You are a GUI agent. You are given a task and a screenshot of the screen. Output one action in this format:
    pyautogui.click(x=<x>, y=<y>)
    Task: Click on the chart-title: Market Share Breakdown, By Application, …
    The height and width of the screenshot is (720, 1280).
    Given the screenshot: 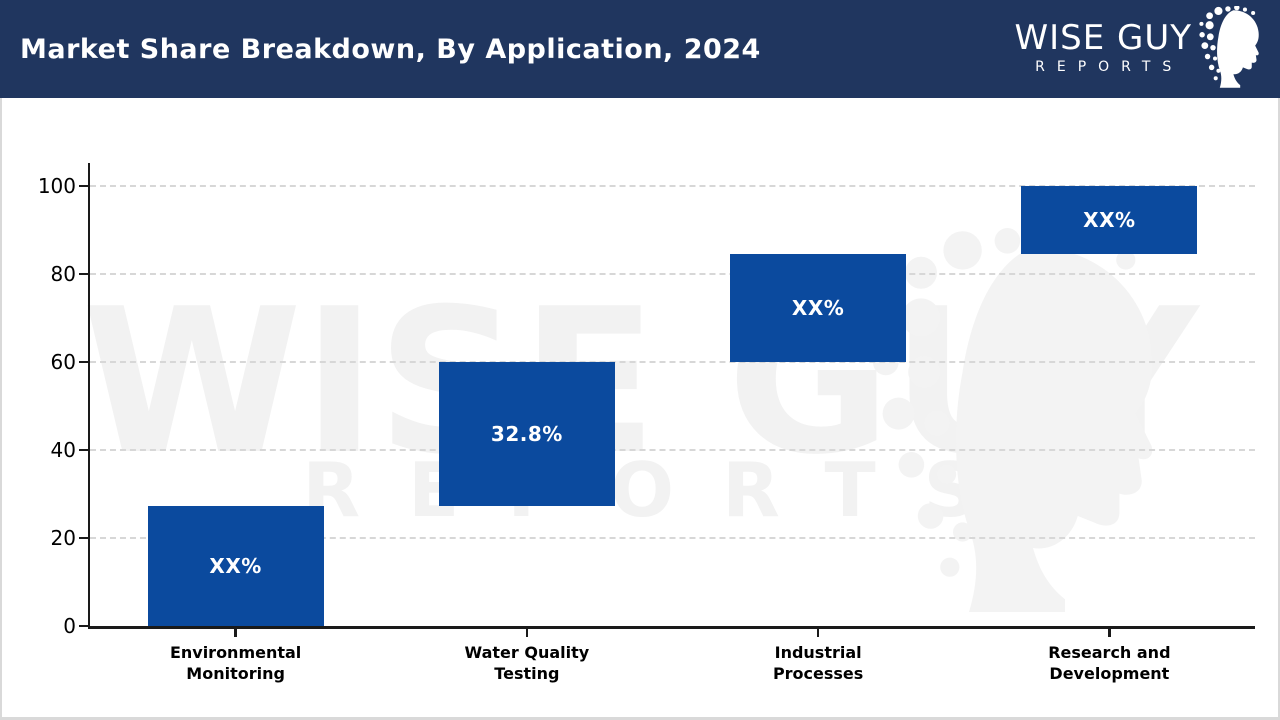 What is the action you would take?
    pyautogui.click(x=390, y=49)
    